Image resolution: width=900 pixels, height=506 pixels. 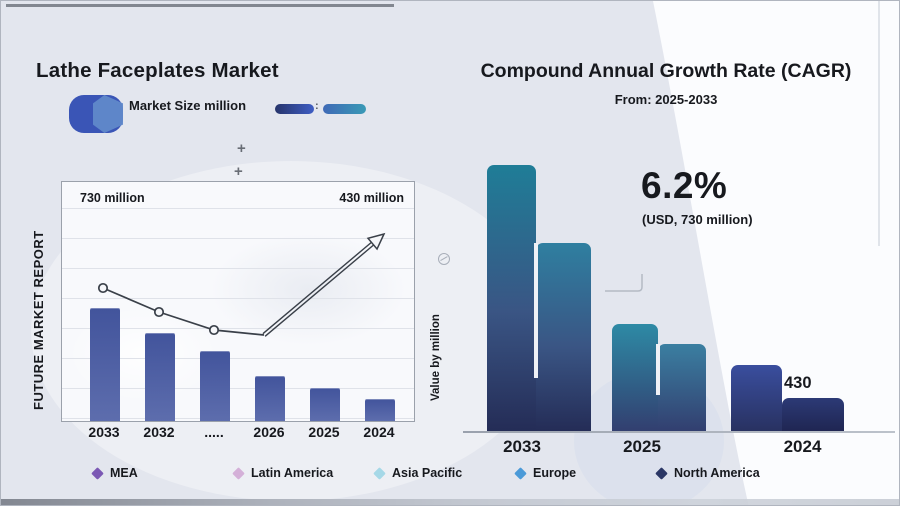 What do you see at coordinates (798, 383) in the screenshot?
I see `value-label-430: 430` at bounding box center [798, 383].